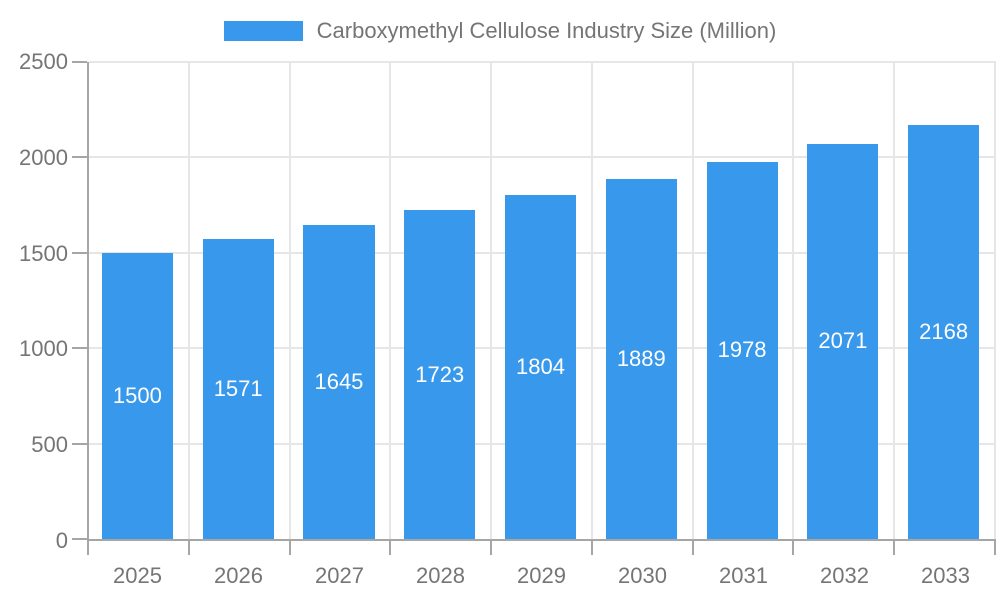 The image size is (1000, 600). I want to click on bar-value-label-2027: 1645, so click(339, 382).